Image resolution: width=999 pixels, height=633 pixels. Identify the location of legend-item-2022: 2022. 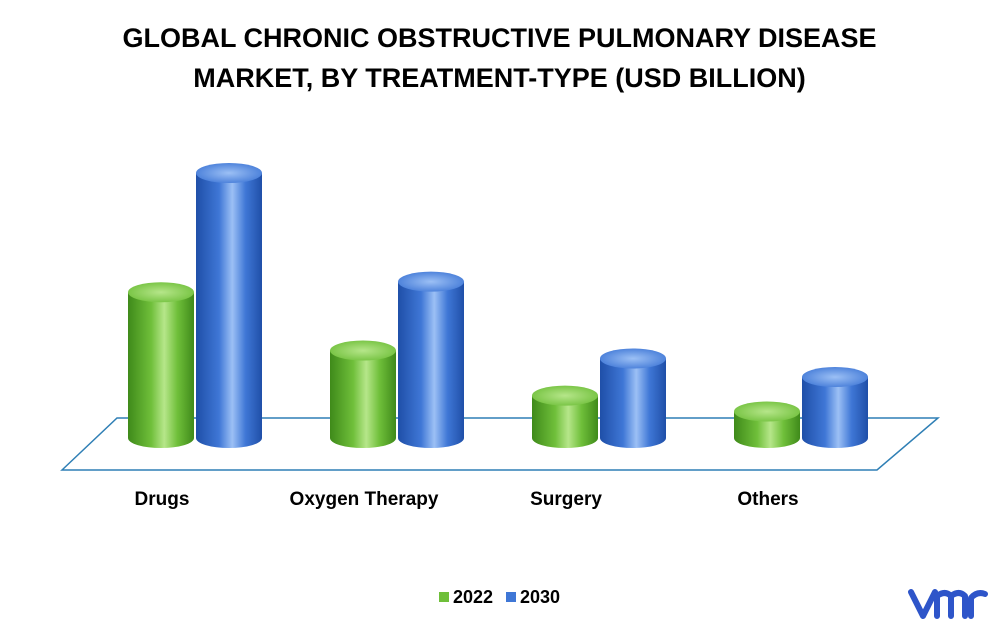
(465, 597).